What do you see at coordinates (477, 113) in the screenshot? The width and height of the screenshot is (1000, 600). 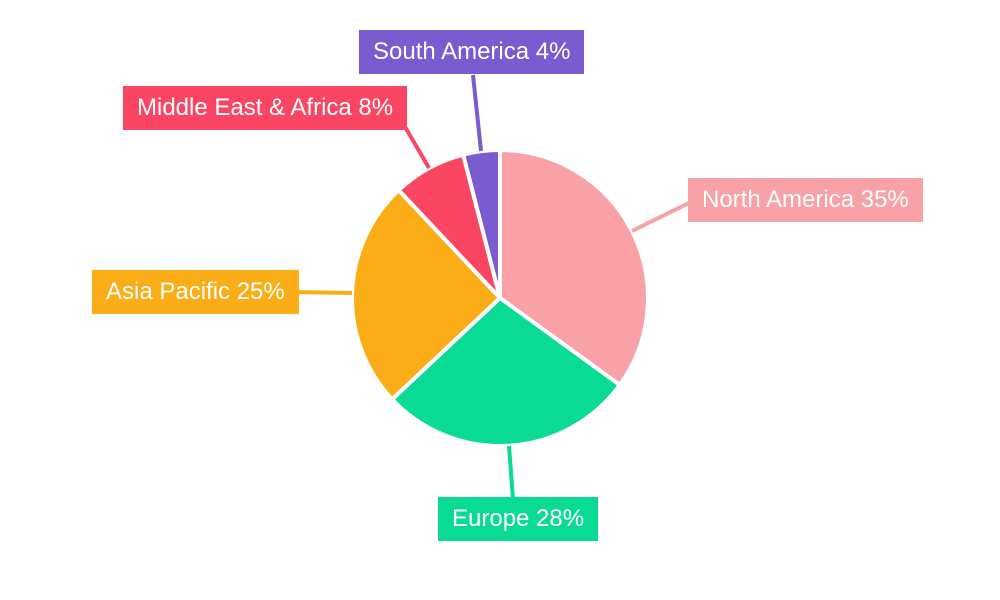 I see `leader-line-south-america` at bounding box center [477, 113].